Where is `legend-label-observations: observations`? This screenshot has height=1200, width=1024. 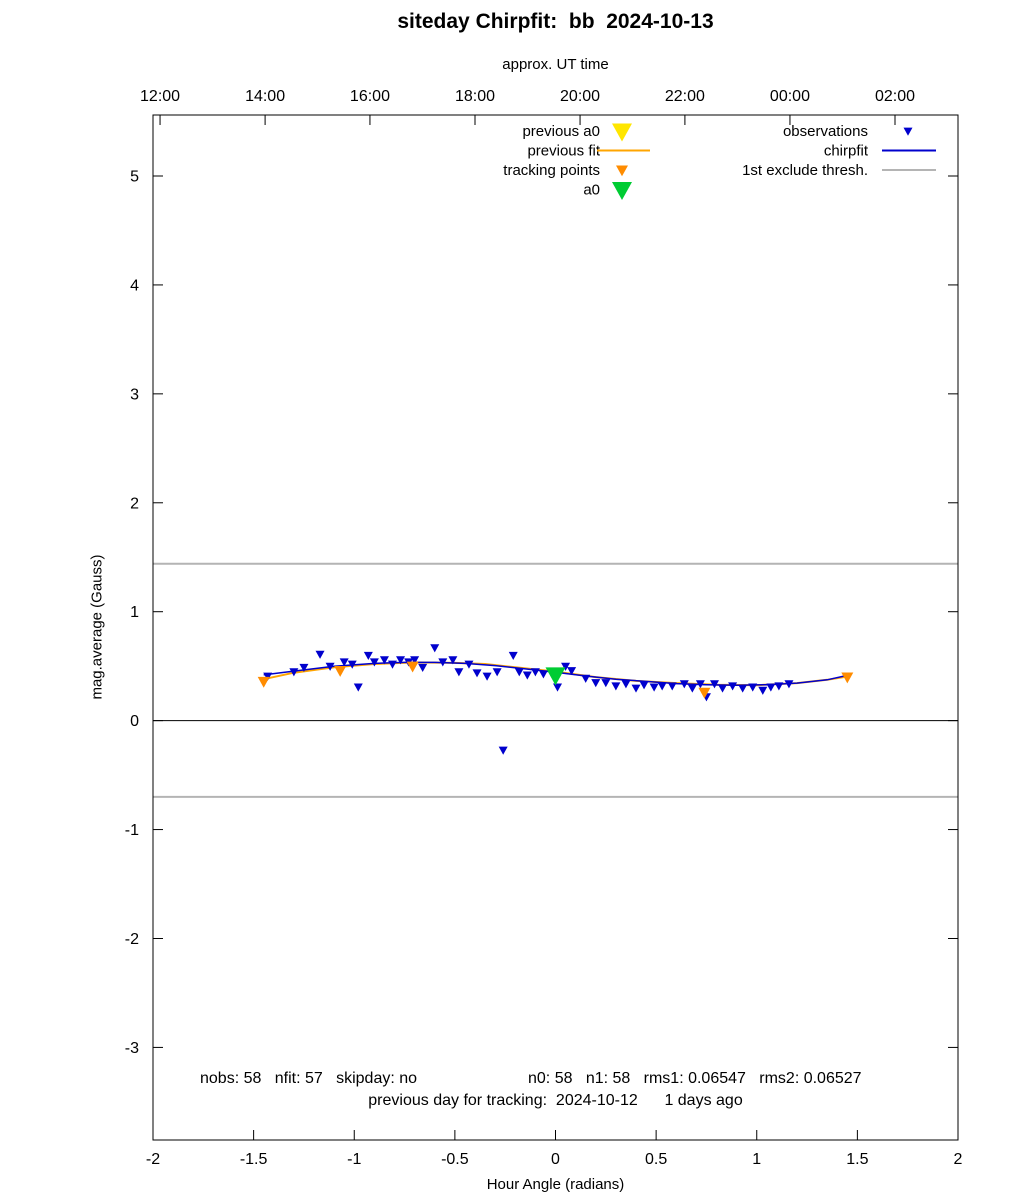
legend-label-observations: observations is located at coordinates (825, 131).